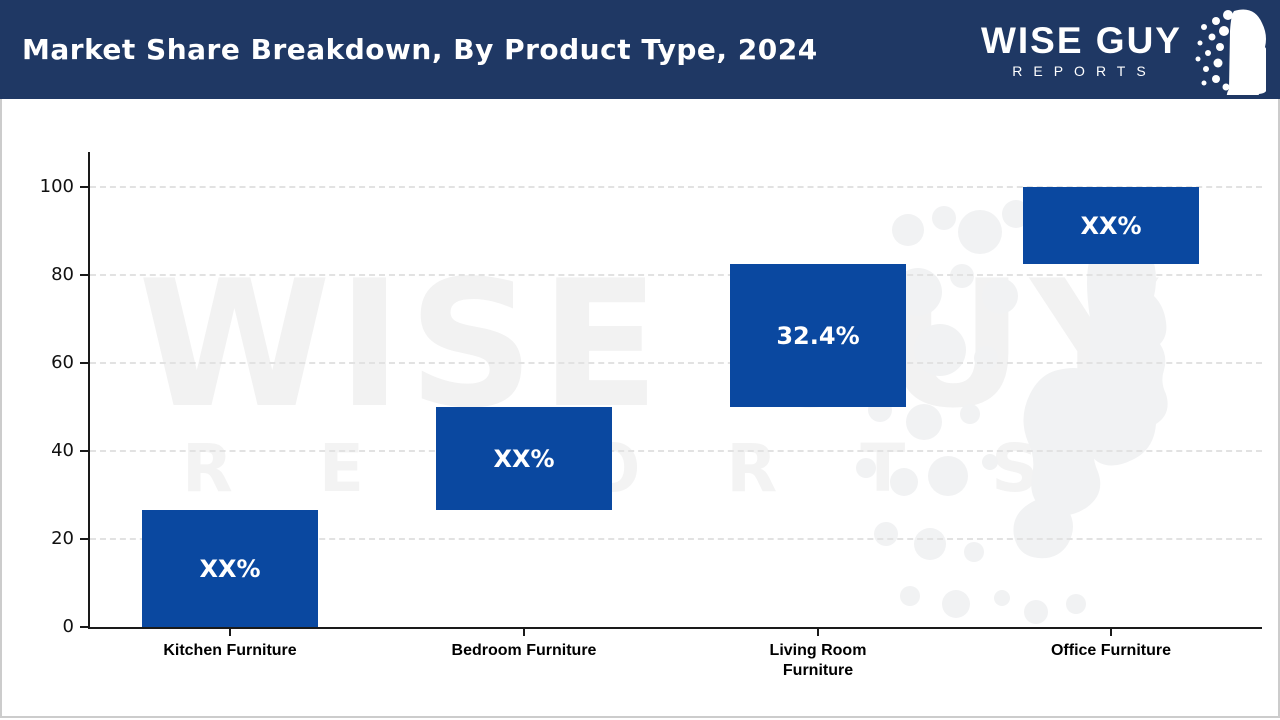 This screenshot has width=1280, height=720. What do you see at coordinates (62, 450) in the screenshot?
I see `y-tick-label: 40` at bounding box center [62, 450].